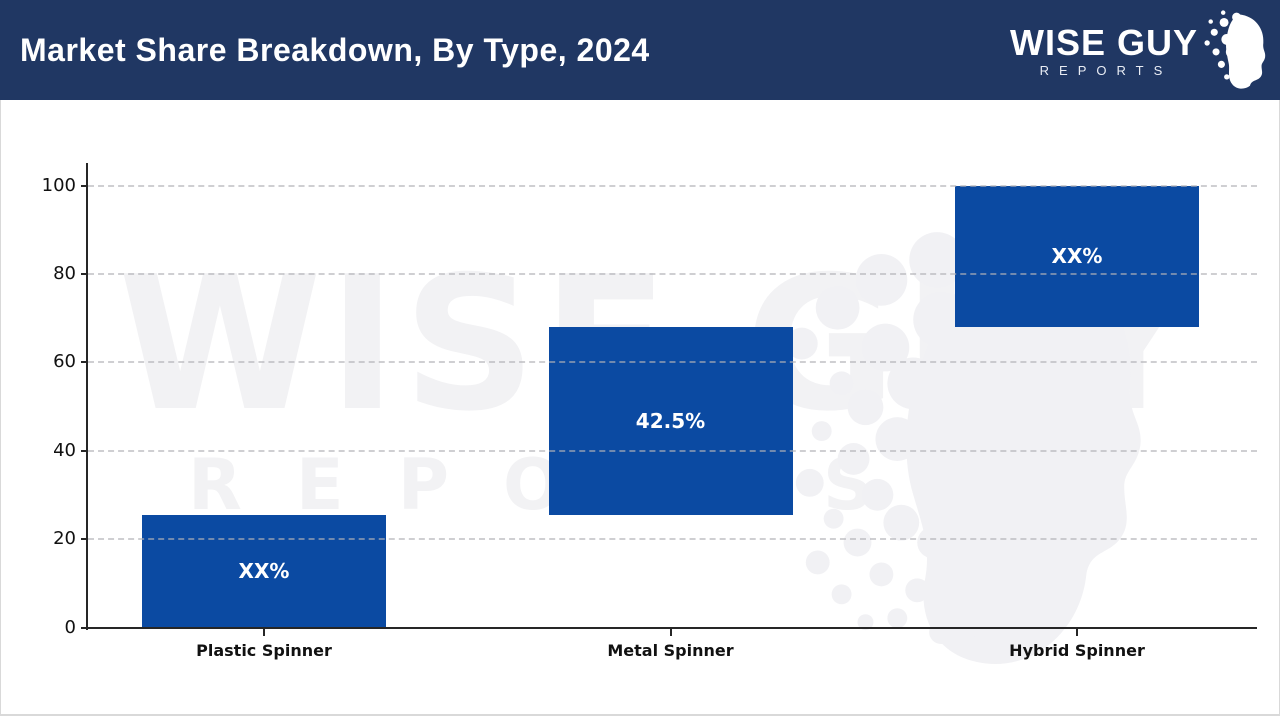 This screenshot has width=1280, height=720. What do you see at coordinates (1077, 650) in the screenshot?
I see `x-axis-category-label: Hybrid Spinner` at bounding box center [1077, 650].